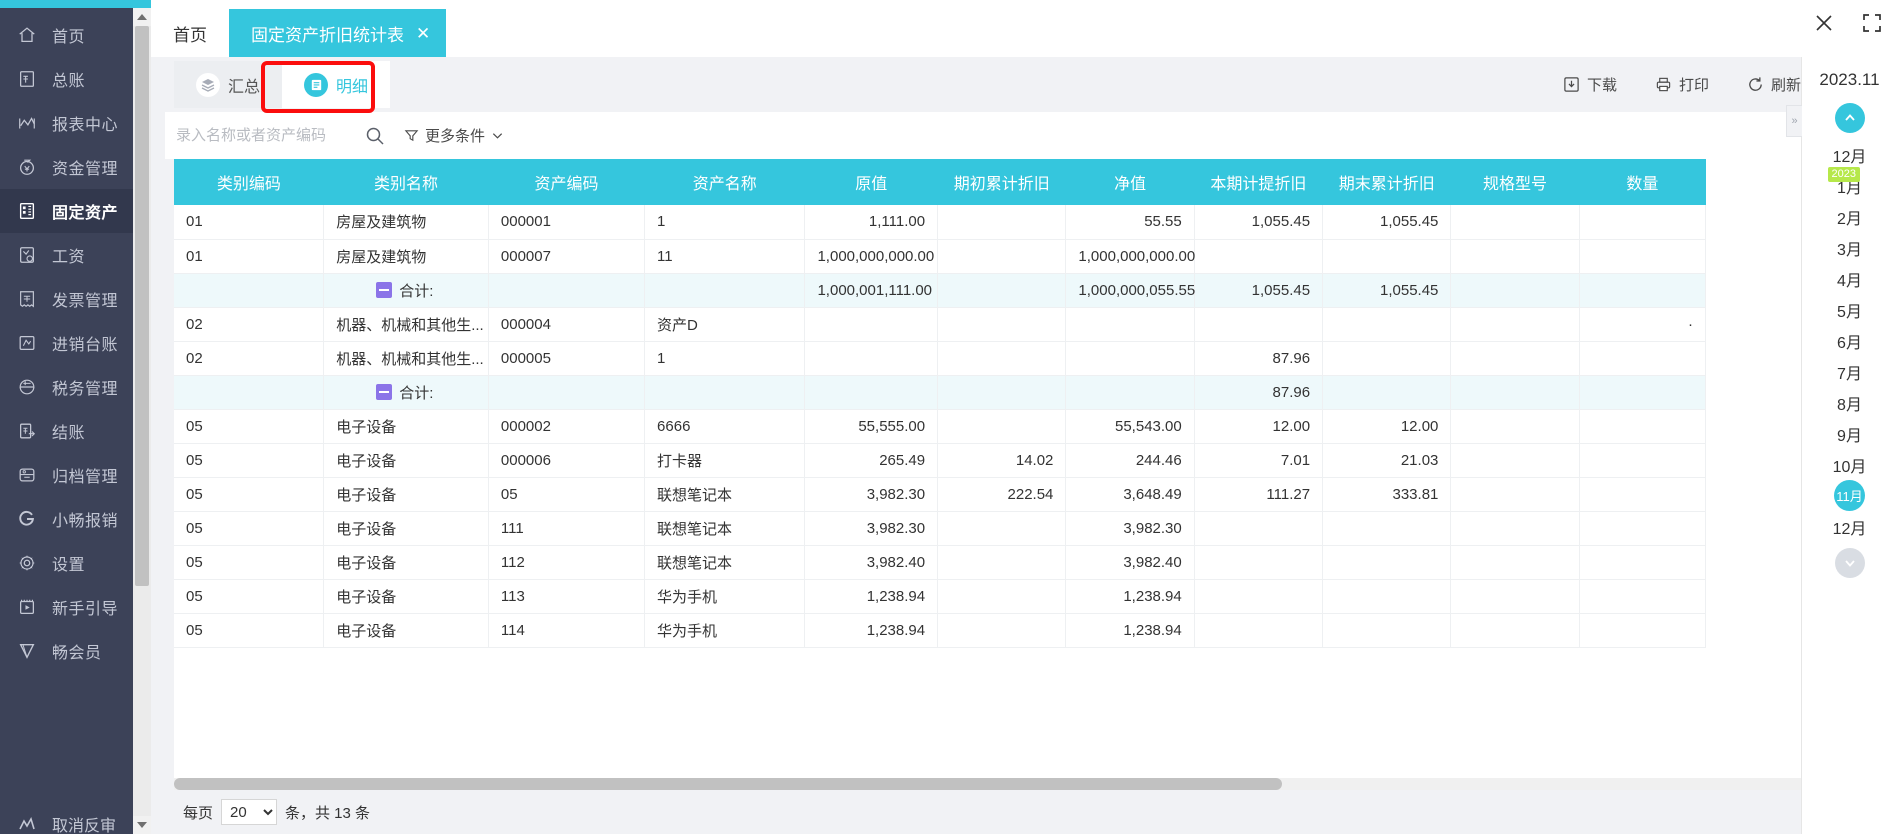 The image size is (1897, 834). I want to click on sidebar-scrollbar, so click(142, 421).